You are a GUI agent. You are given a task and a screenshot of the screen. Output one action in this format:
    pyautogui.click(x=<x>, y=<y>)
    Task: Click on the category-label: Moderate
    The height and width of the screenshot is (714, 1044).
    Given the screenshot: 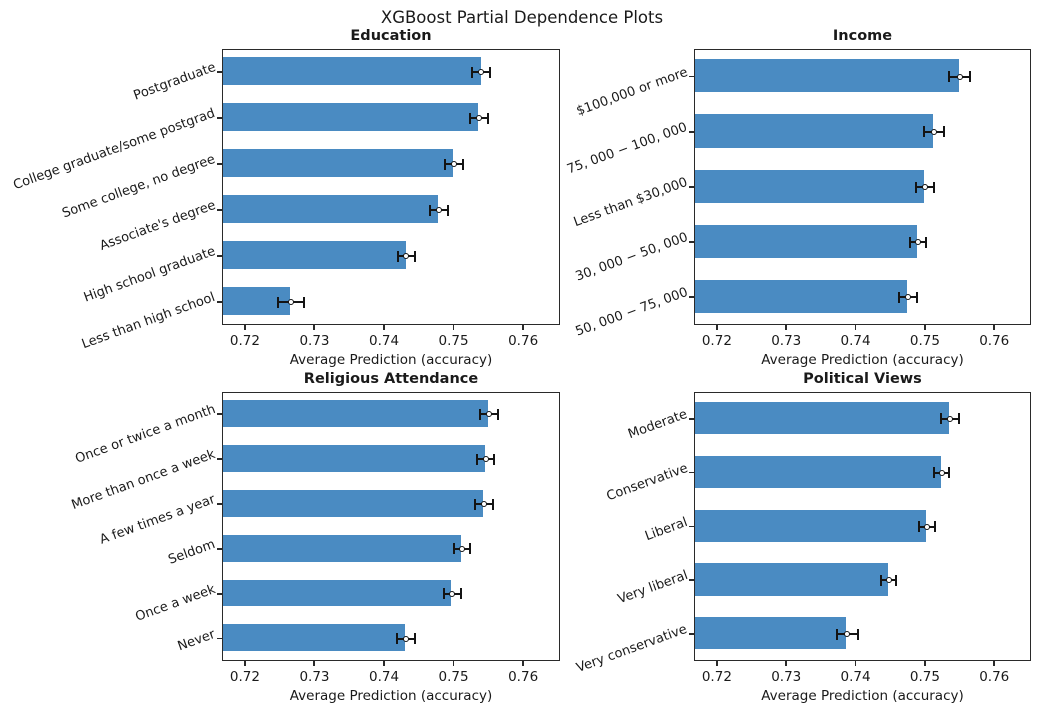 What is the action you would take?
    pyautogui.click(x=658, y=424)
    